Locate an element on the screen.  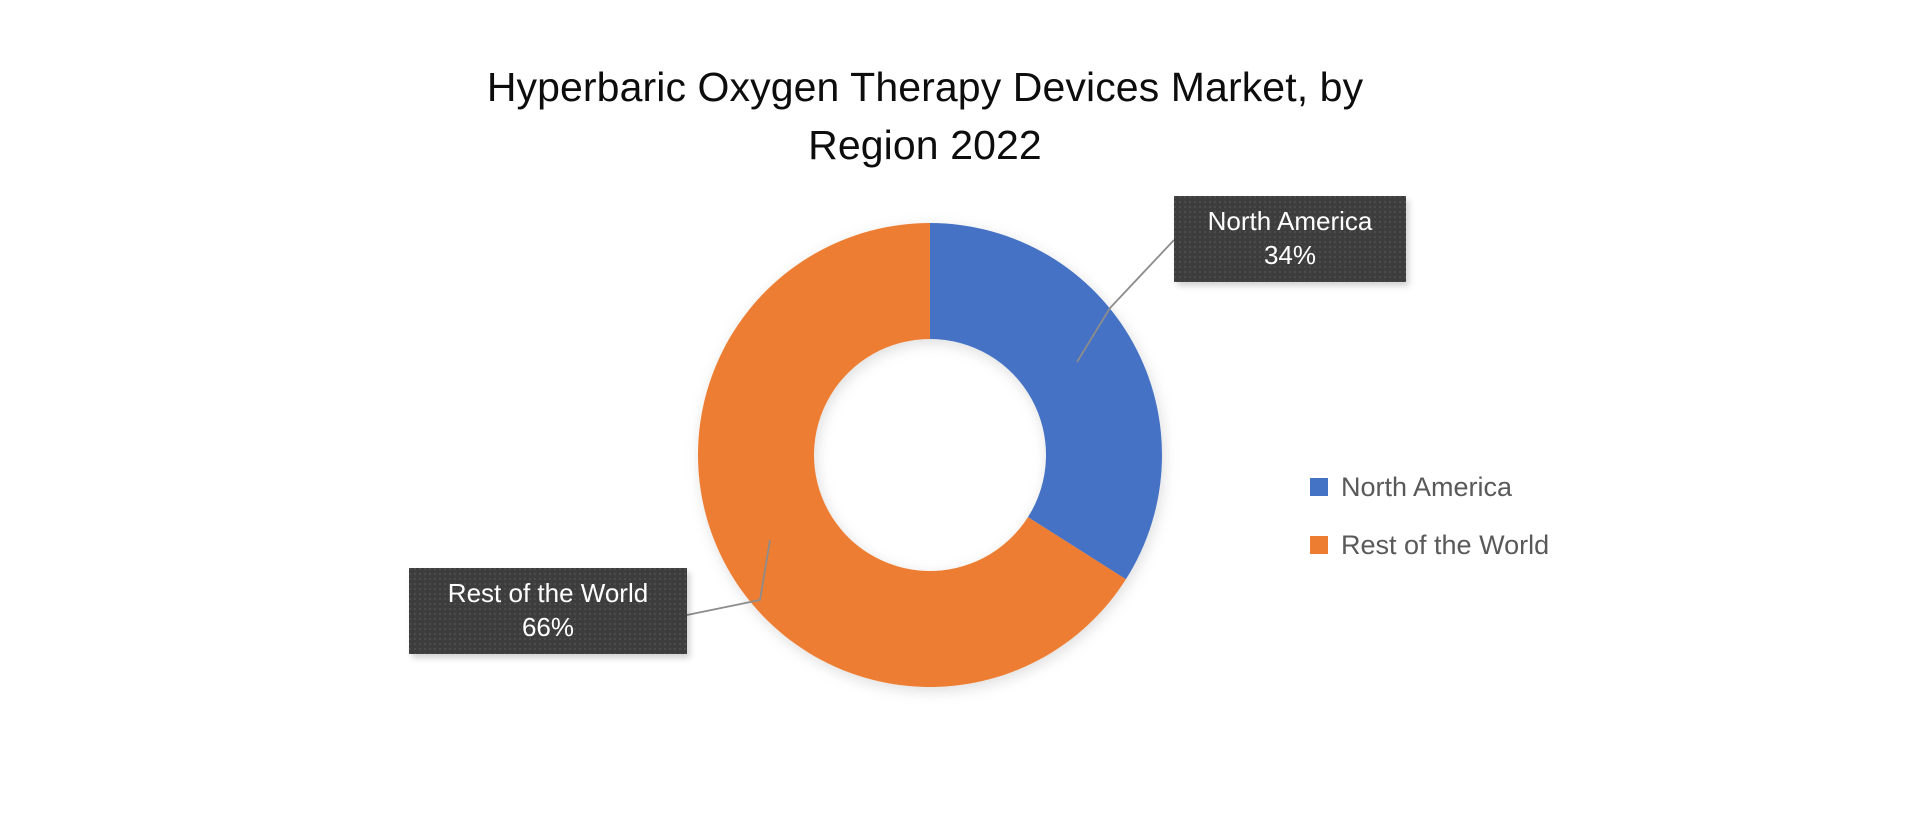
donut-chart-svg is located at coordinates (930, 455).